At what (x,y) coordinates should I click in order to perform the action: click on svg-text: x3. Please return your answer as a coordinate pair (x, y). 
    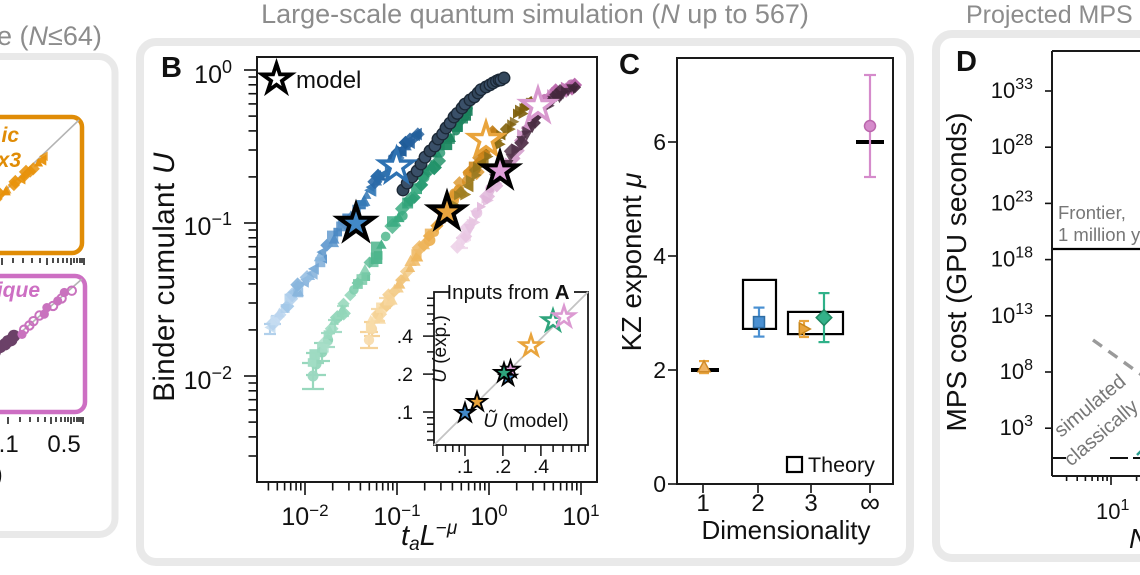
    Looking at the image, I should click on (10, 160).